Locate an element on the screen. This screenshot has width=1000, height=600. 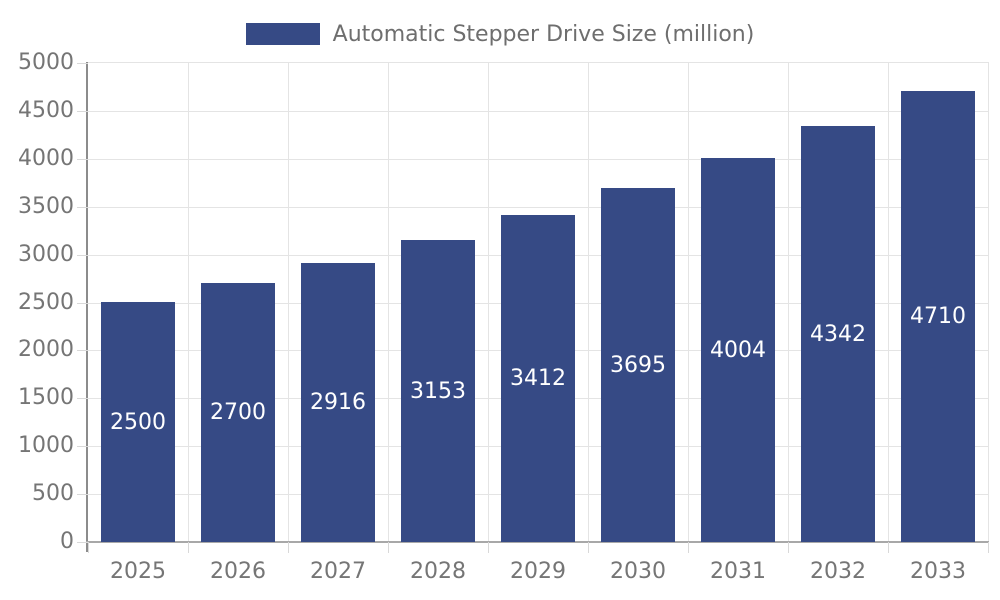
bar-2033: 4710 is located at coordinates (938, 316).